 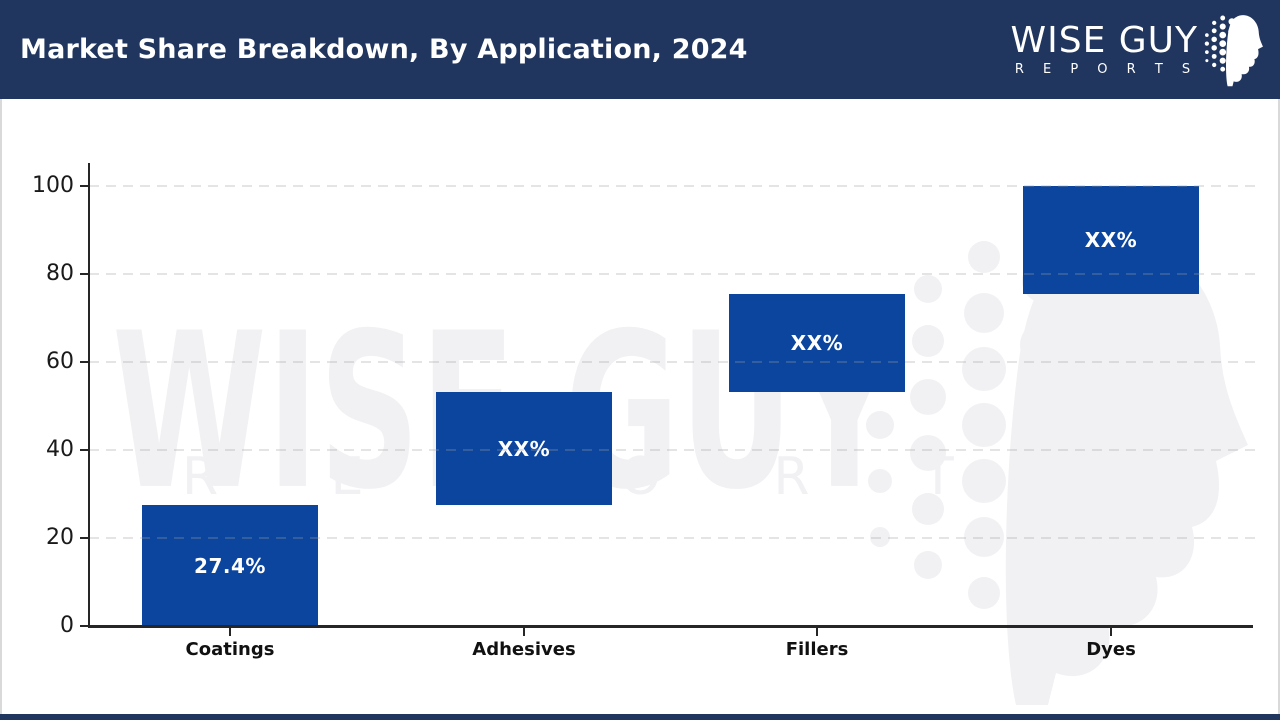 I want to click on bar-value-label: 27.4%, so click(x=230, y=565).